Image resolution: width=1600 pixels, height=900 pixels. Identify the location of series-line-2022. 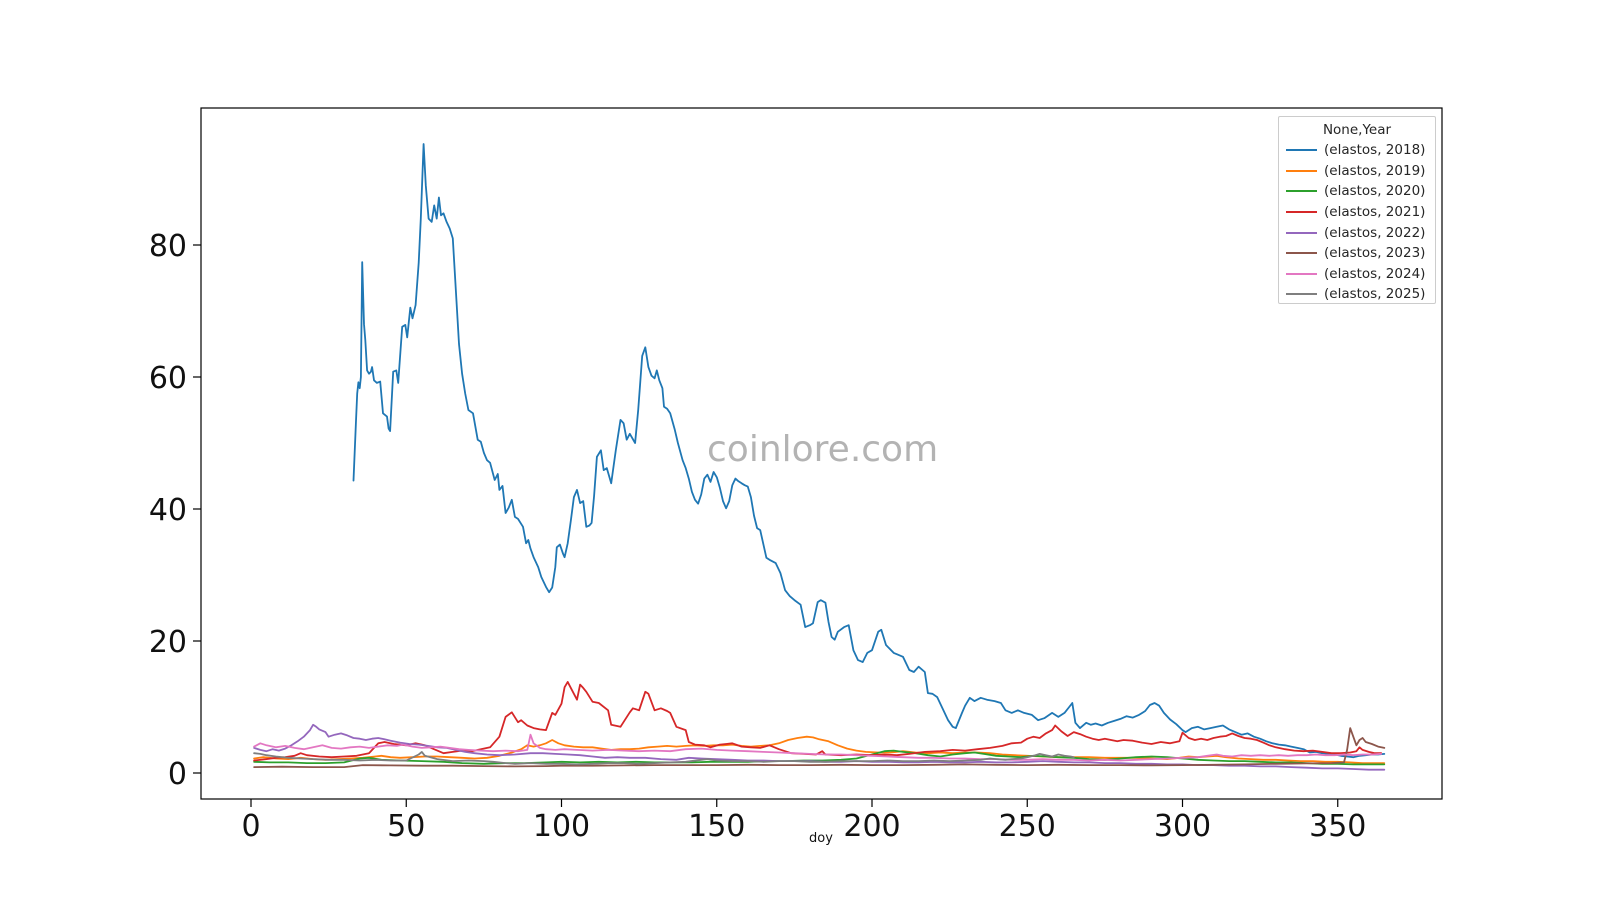
(819, 747).